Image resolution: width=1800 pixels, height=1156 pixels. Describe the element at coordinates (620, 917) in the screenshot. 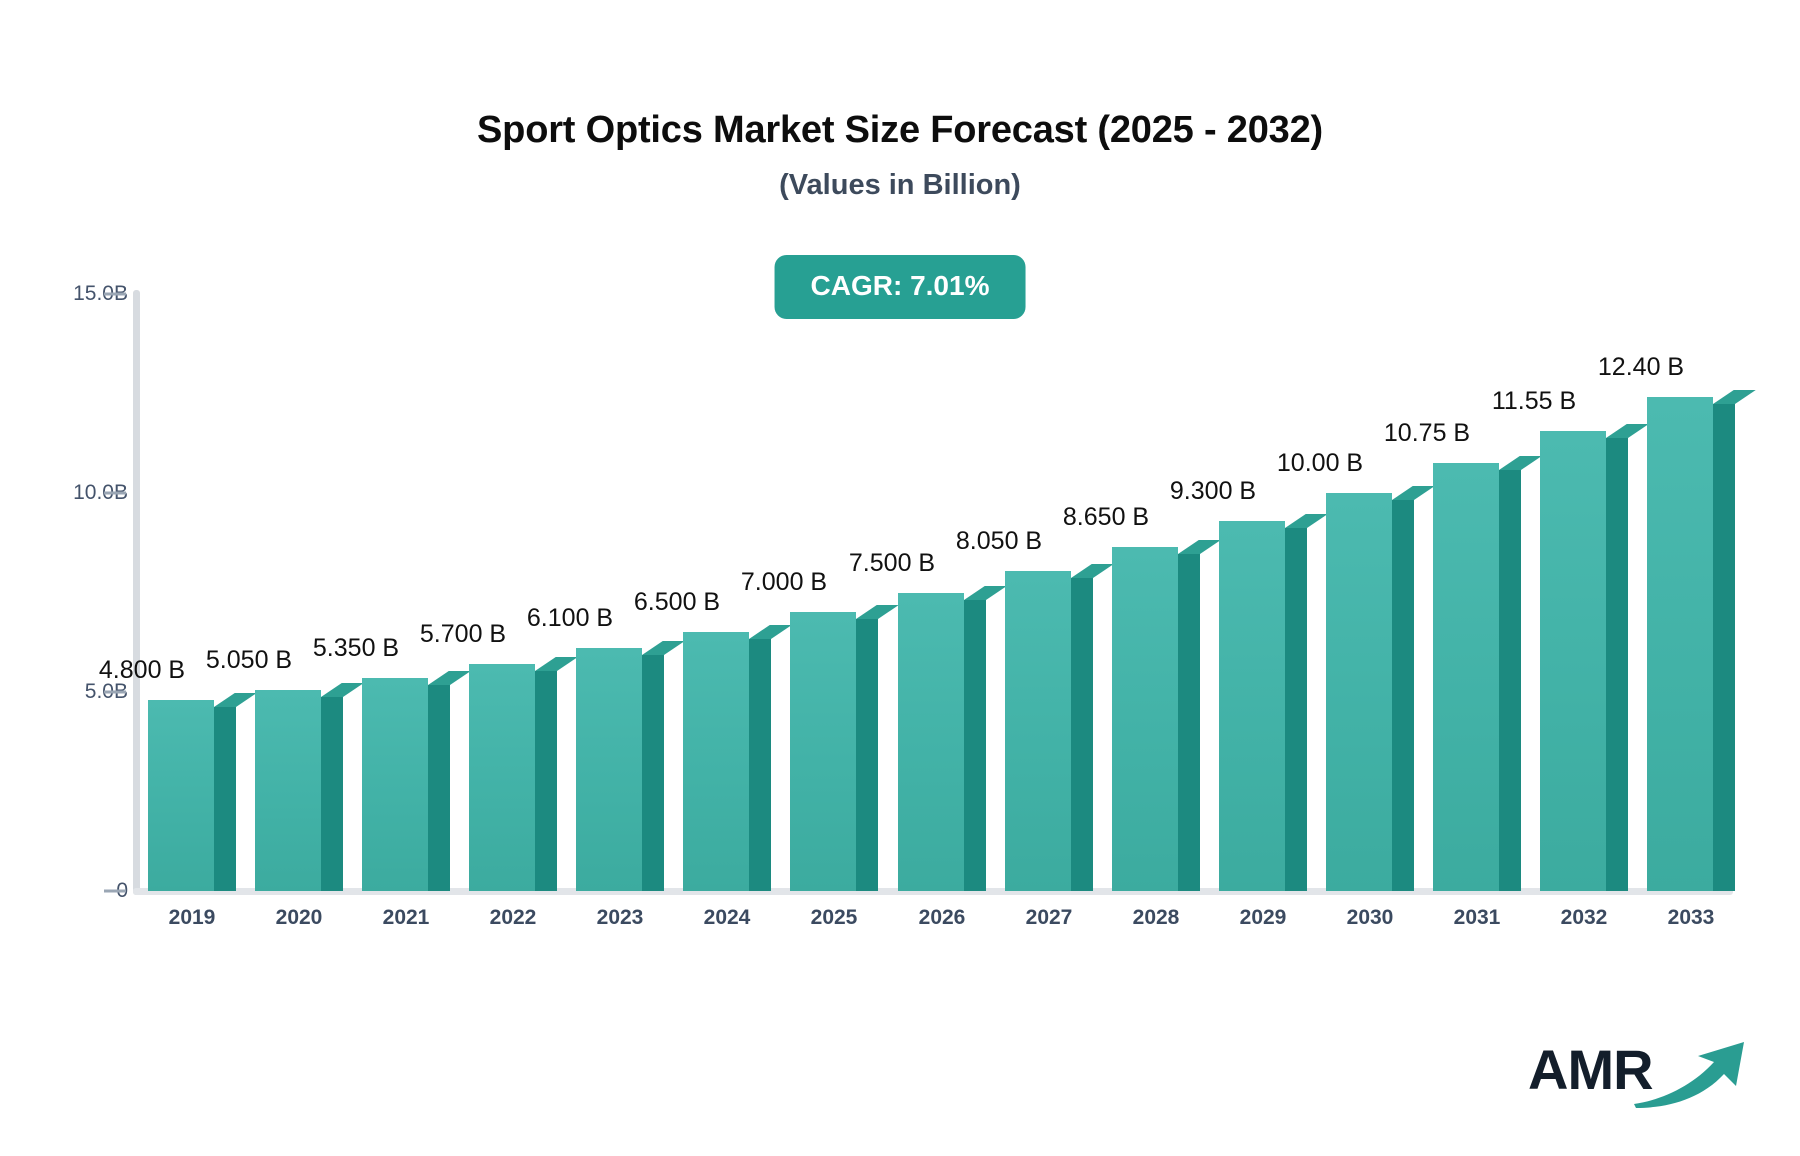

I see `x-axis-tick-label: 2023` at that location.